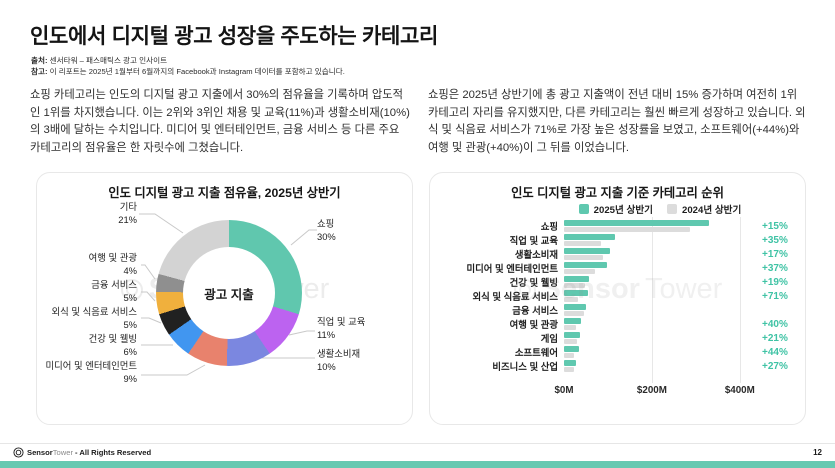 The height and width of the screenshot is (468, 835). What do you see at coordinates (224, 193) in the screenshot?
I see `donut-chart-title: 인도 디지털 광고 지출 점유율, 2025년 상반기` at bounding box center [224, 193].